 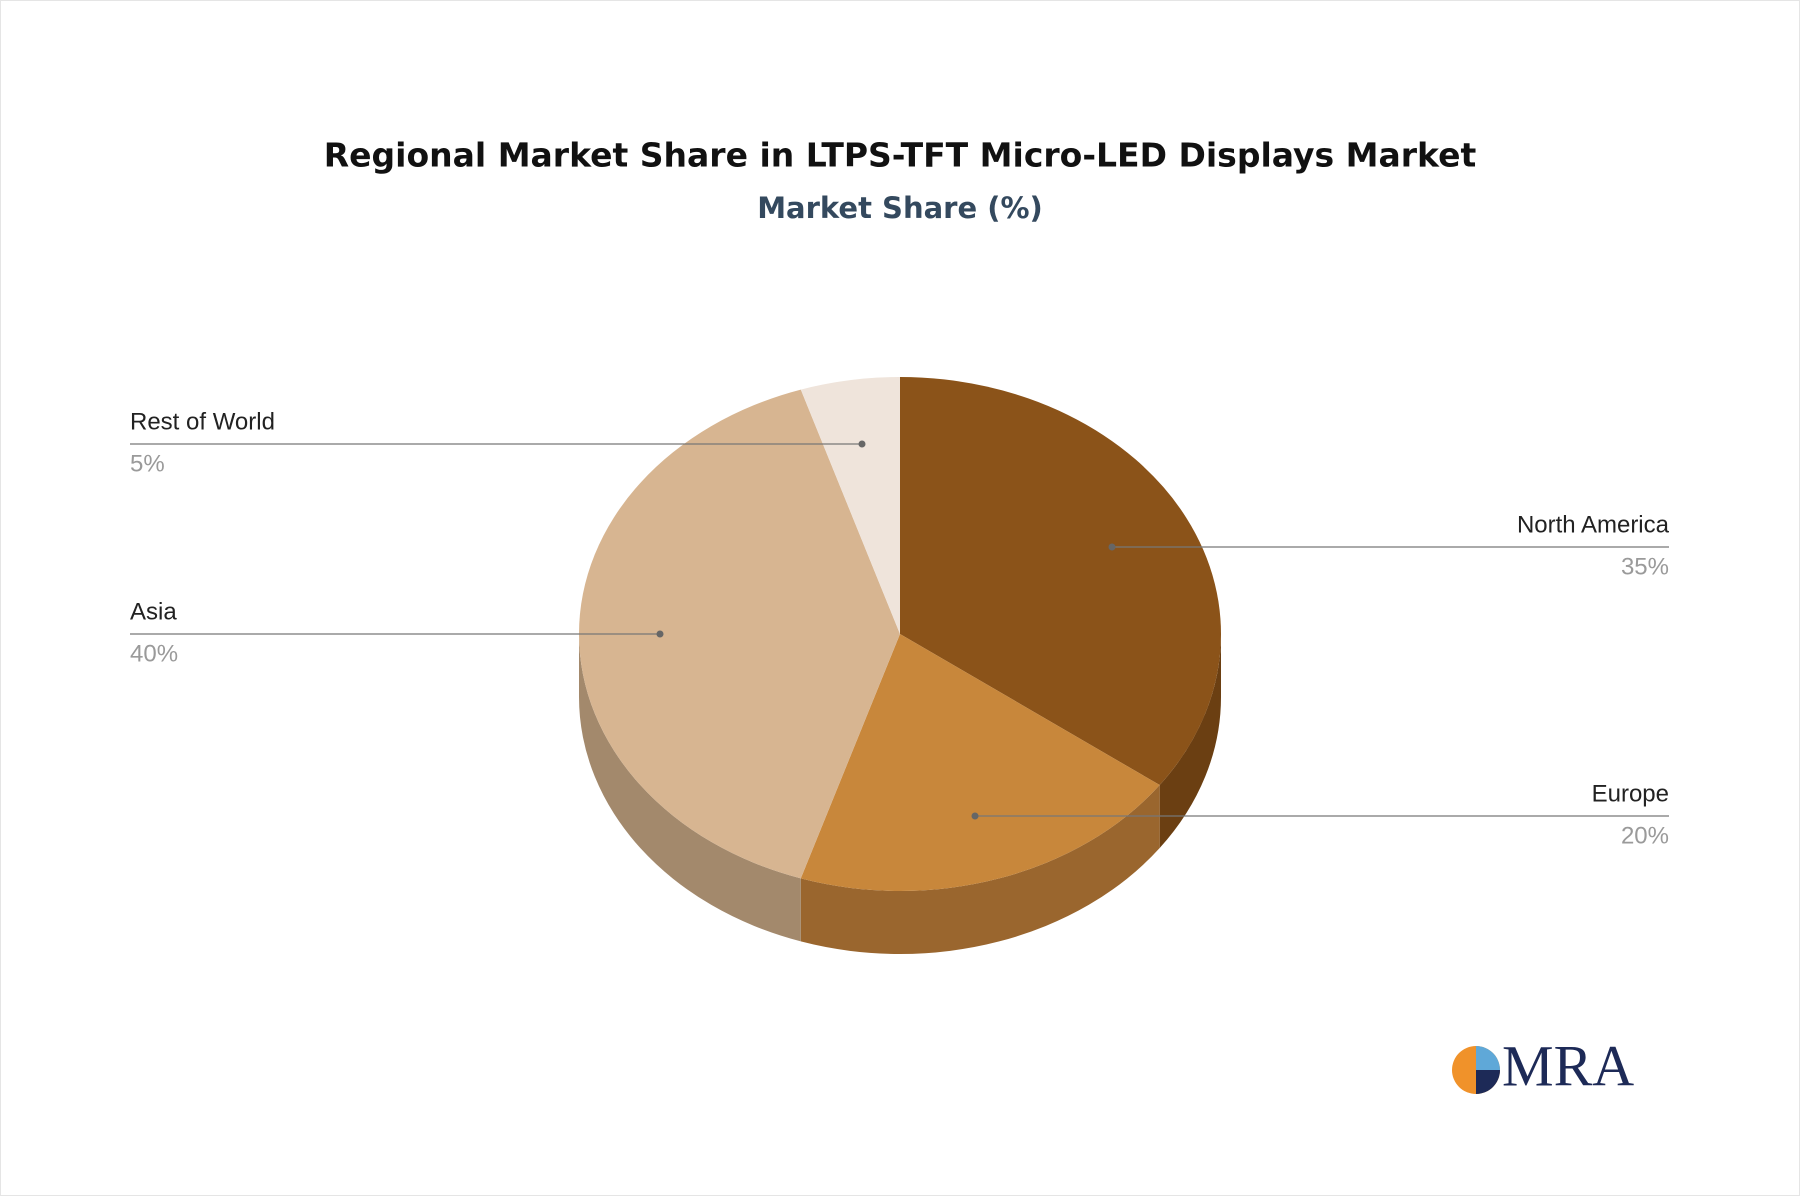 I want to click on slice-label: Rest of World, so click(x=202, y=421).